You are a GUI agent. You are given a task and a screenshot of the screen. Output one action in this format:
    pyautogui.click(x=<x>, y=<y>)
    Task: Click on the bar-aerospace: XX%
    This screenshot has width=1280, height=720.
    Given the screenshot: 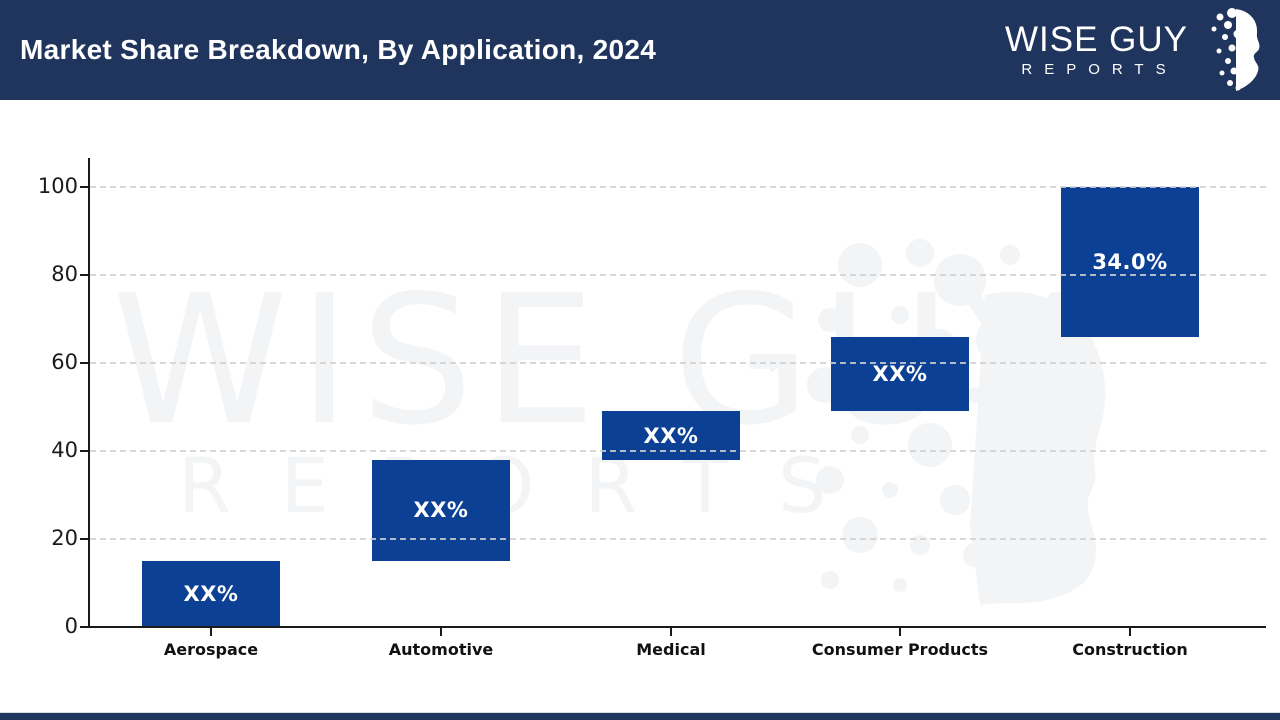 What is the action you would take?
    pyautogui.click(x=211, y=594)
    